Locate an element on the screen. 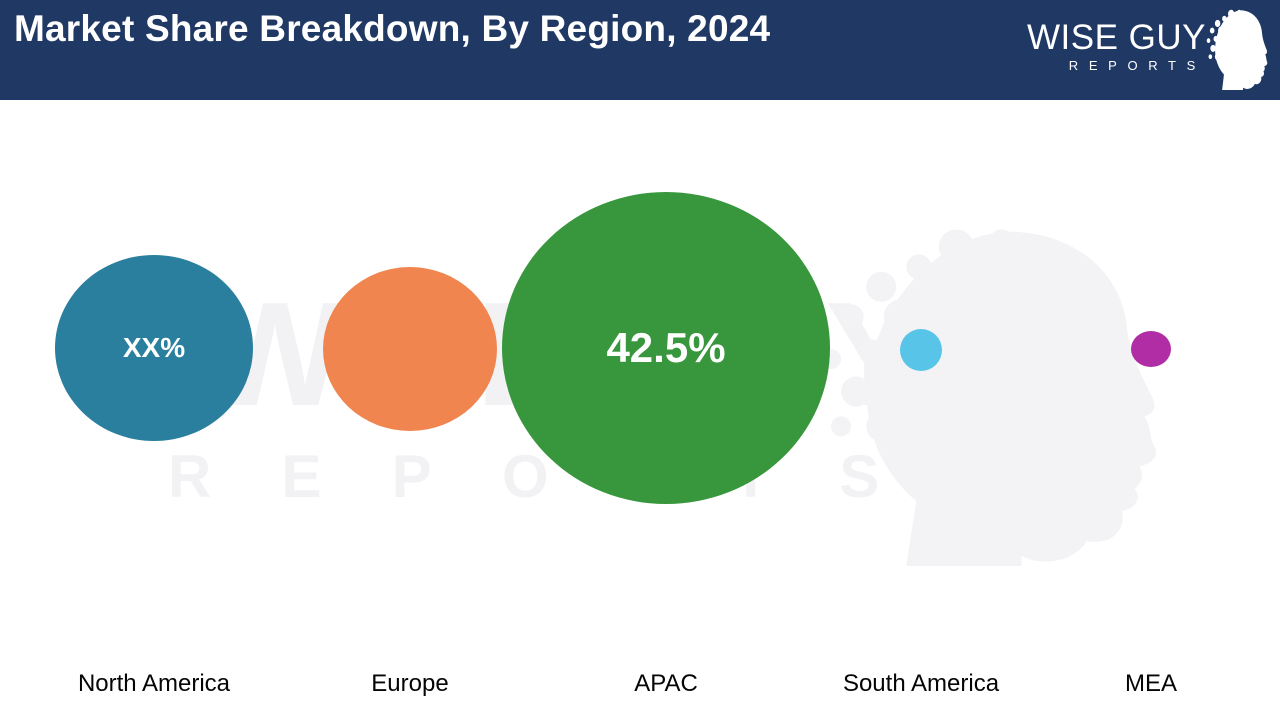 Image resolution: width=1280 pixels, height=720 pixels. bubble-value-label: 42.5% is located at coordinates (666, 347).